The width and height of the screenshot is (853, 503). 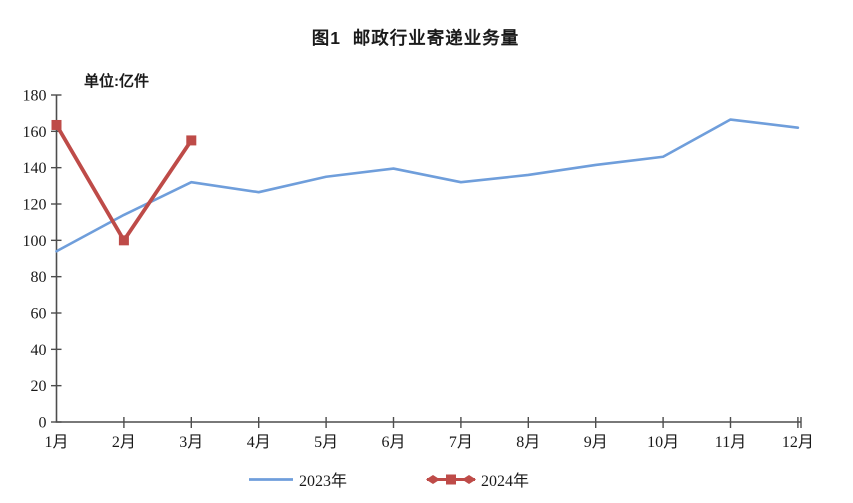 What do you see at coordinates (35, 168) in the screenshot?
I see `y-tick-label: 140` at bounding box center [35, 168].